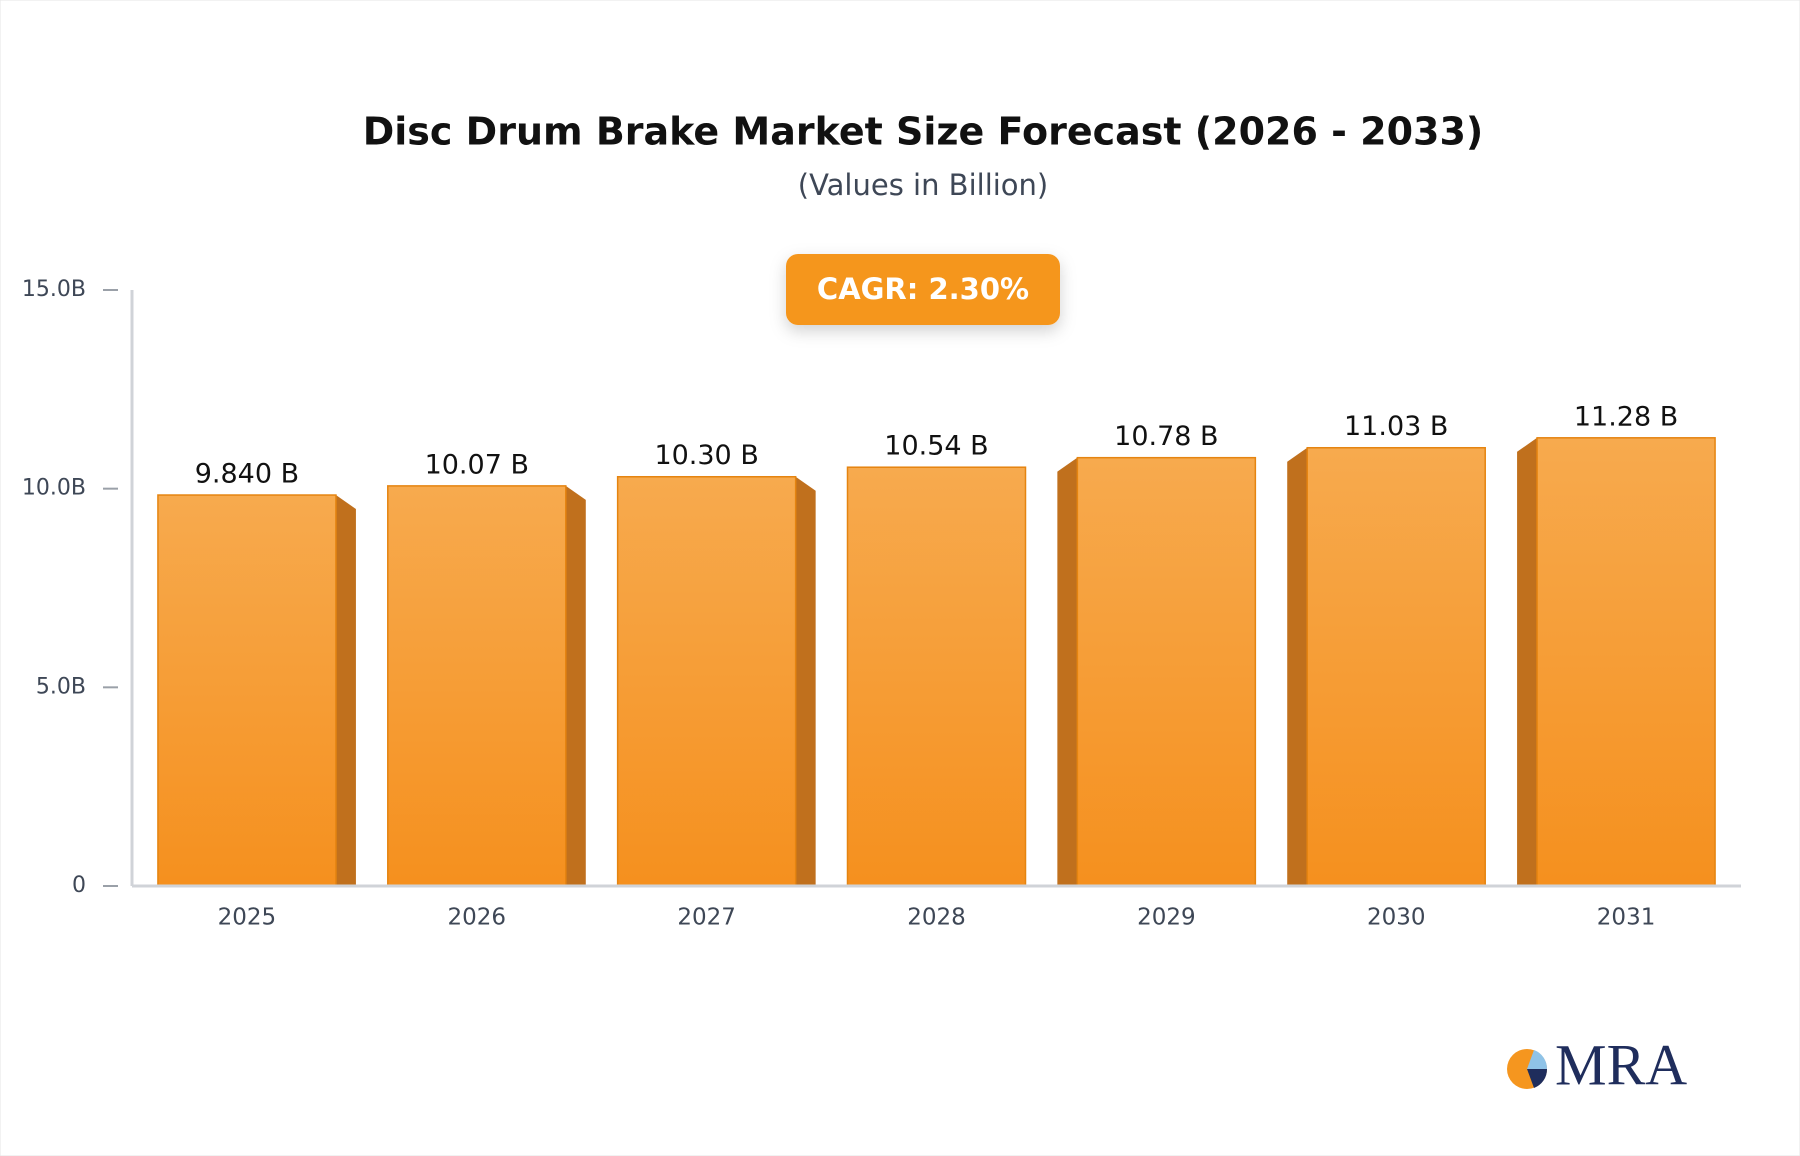 Image resolution: width=1800 pixels, height=1156 pixels. What do you see at coordinates (1621, 1064) in the screenshot?
I see `logo-text: MRA` at bounding box center [1621, 1064].